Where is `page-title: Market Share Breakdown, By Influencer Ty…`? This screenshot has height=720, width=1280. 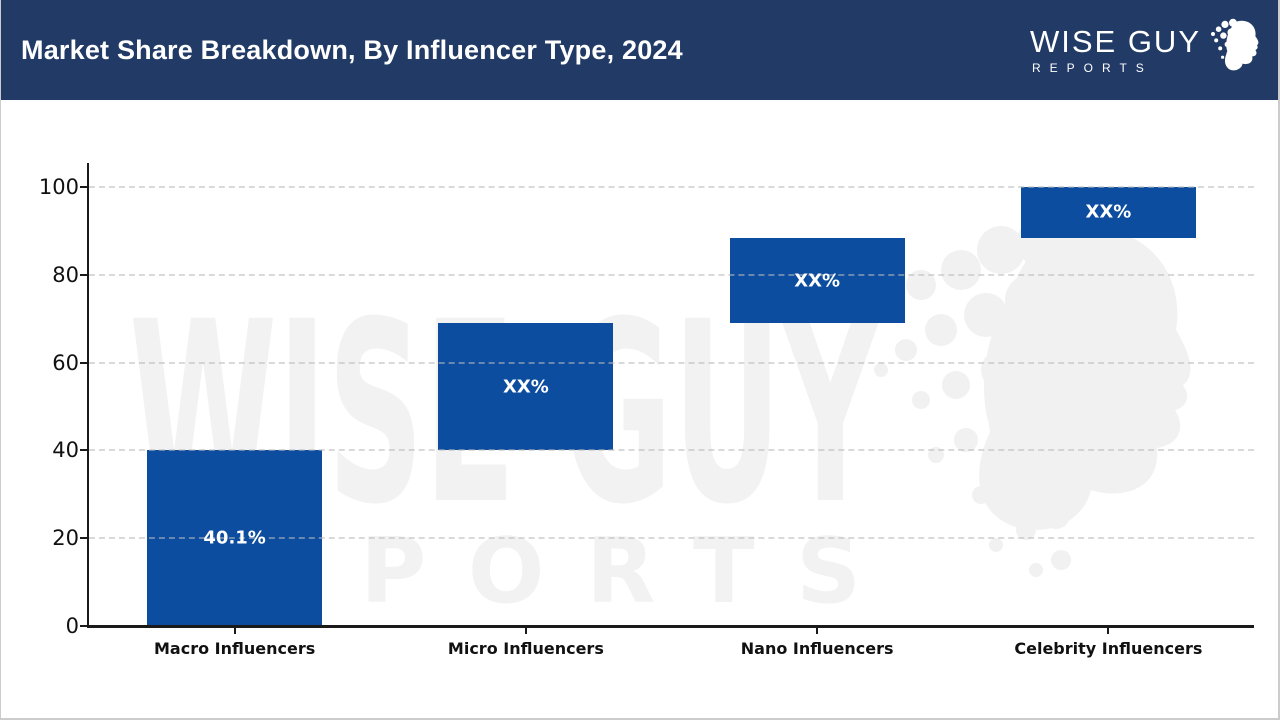 page-title: Market Share Breakdown, By Influencer Ty… is located at coordinates (352, 49).